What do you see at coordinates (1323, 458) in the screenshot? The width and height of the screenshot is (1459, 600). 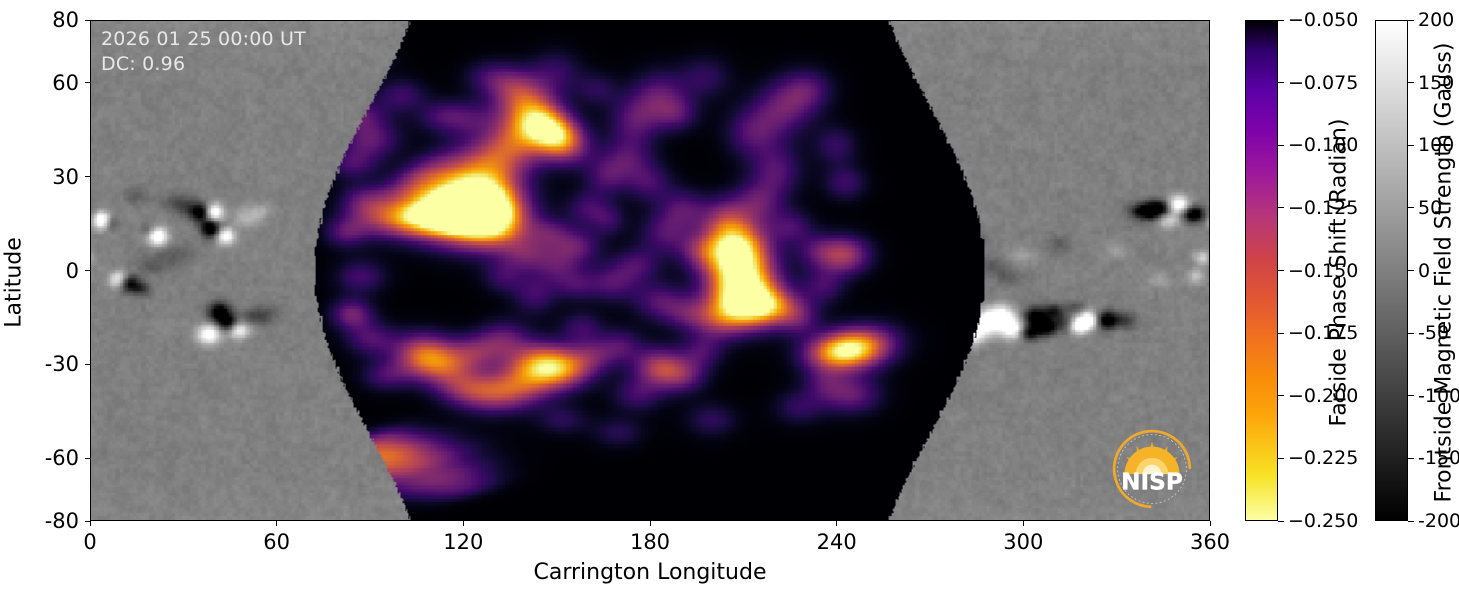 I see `farside-colorbar-tick-label: −0.225` at bounding box center [1323, 458].